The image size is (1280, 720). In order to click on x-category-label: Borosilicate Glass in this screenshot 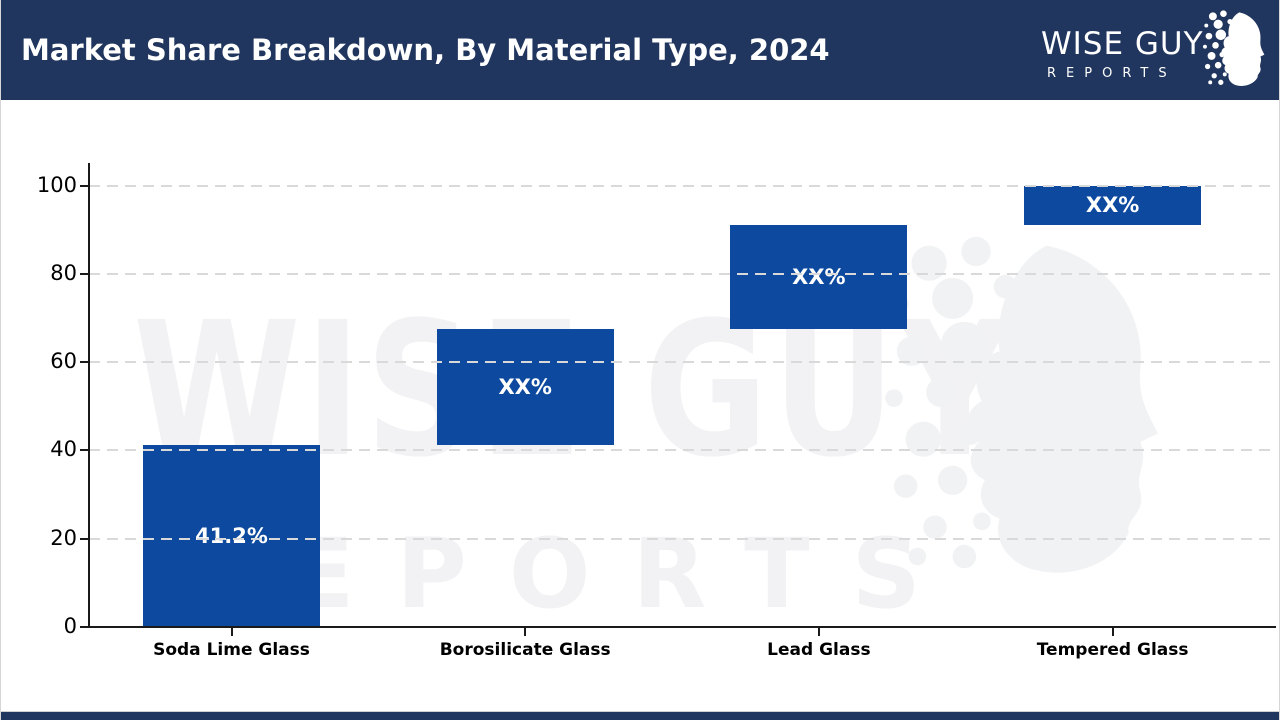, I will do `click(525, 650)`.